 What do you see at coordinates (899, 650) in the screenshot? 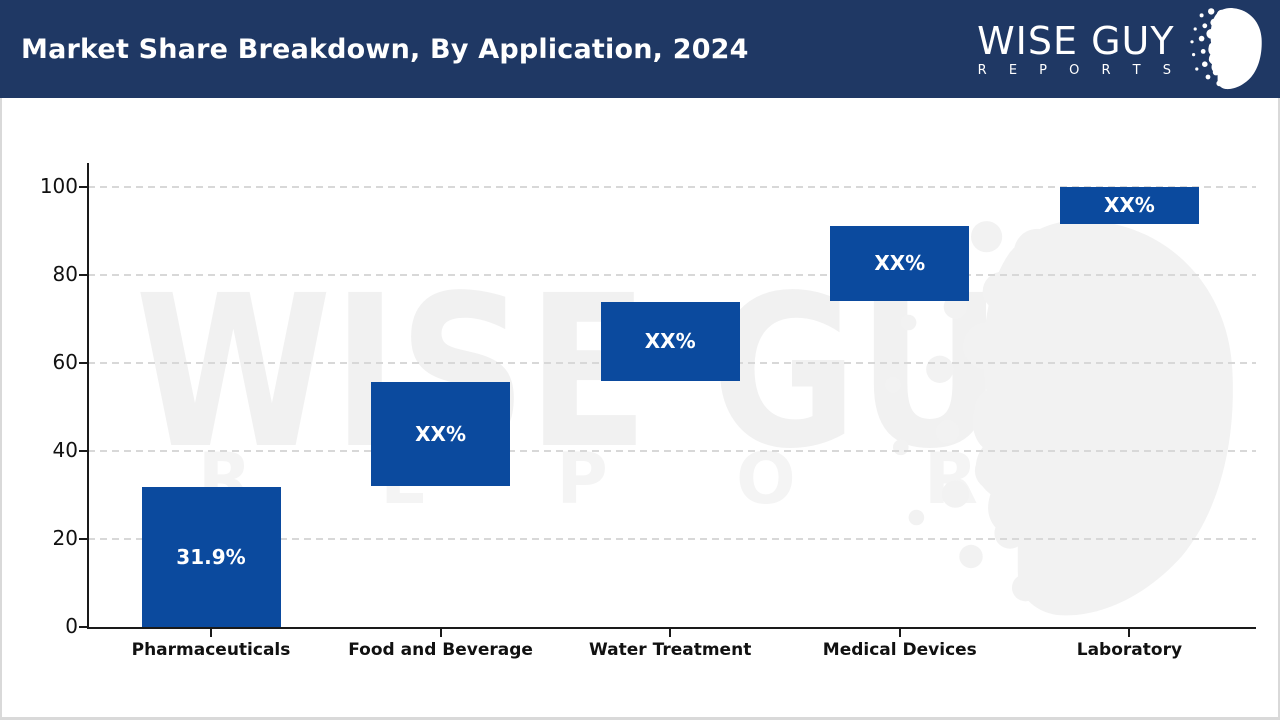
I see `x-axis-category-label: Medical Devices` at bounding box center [899, 650].